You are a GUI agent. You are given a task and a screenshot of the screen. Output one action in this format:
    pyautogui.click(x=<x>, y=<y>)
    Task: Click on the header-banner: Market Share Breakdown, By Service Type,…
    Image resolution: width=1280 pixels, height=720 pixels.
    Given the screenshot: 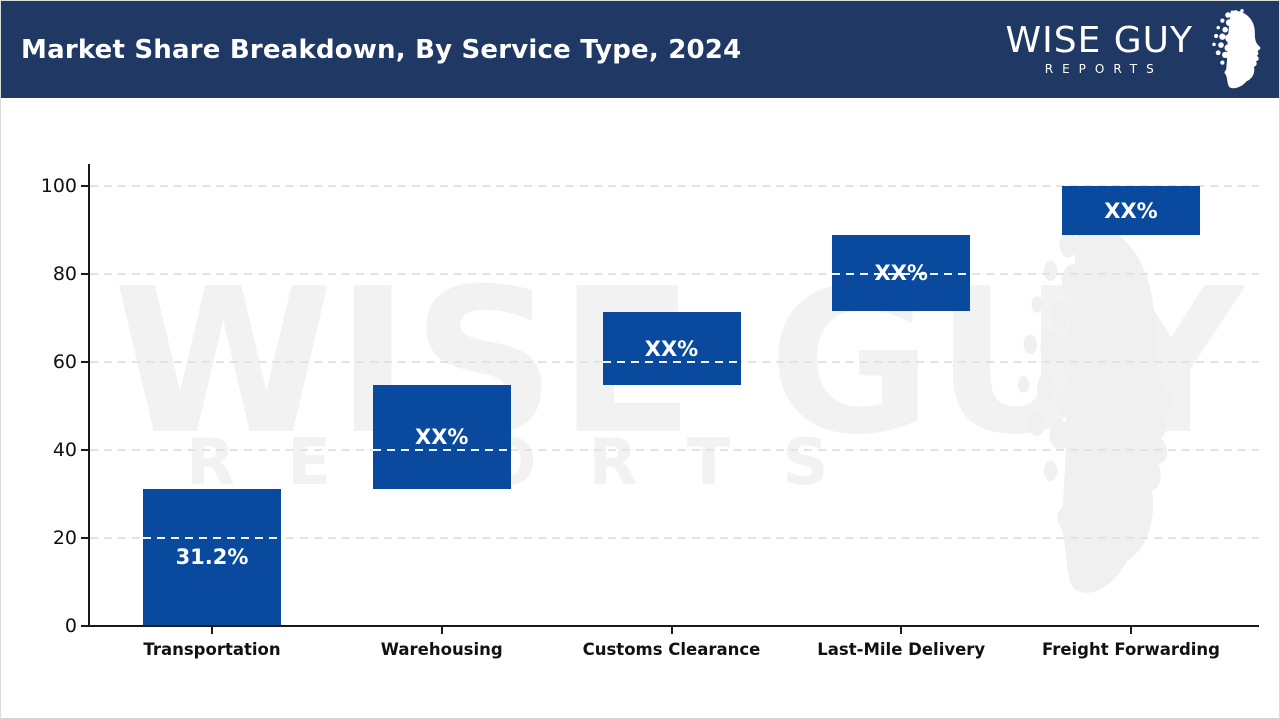 What is the action you would take?
    pyautogui.click(x=640, y=49)
    